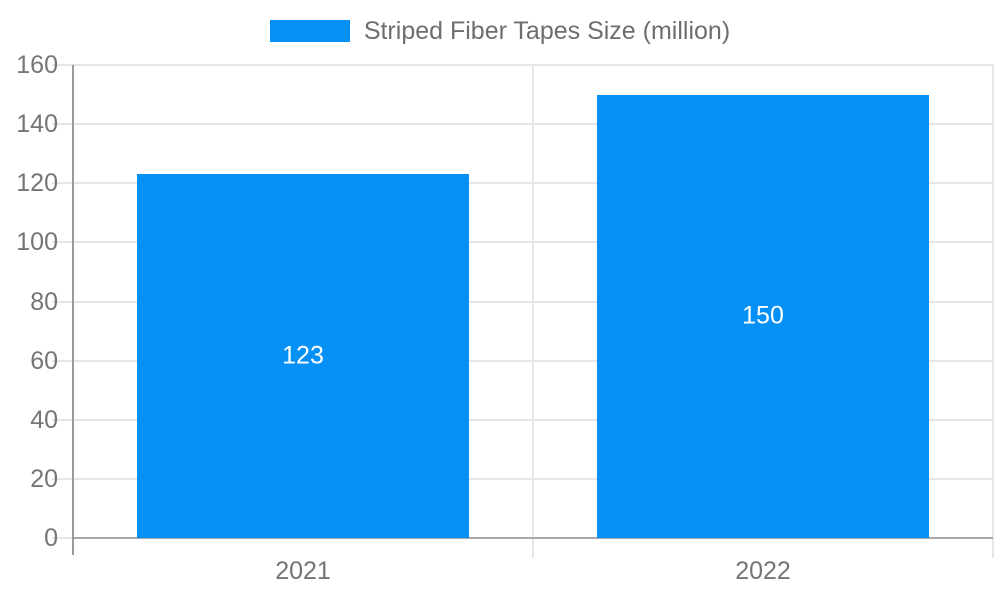 This screenshot has width=1000, height=600. I want to click on y-axis-label-140: 140, so click(37, 124).